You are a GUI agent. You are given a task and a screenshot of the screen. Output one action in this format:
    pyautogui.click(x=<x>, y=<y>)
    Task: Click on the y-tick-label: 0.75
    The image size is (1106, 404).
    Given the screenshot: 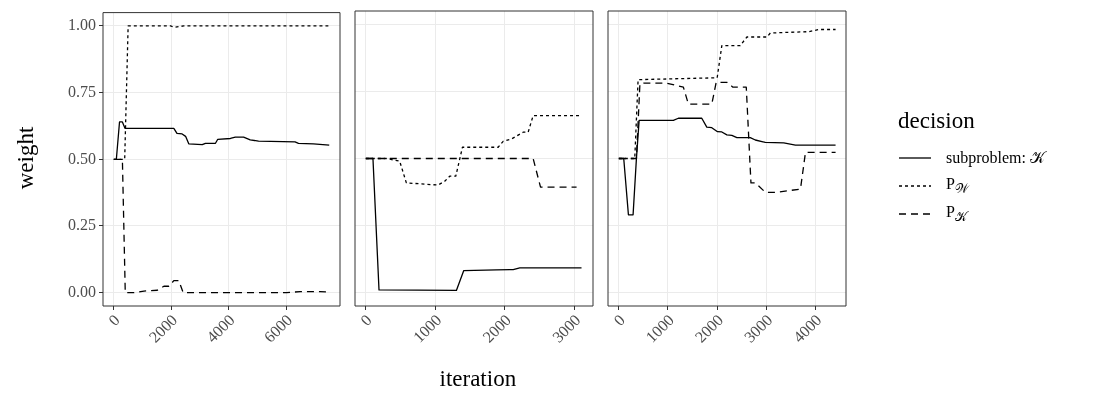 What is the action you would take?
    pyautogui.click(x=82, y=91)
    